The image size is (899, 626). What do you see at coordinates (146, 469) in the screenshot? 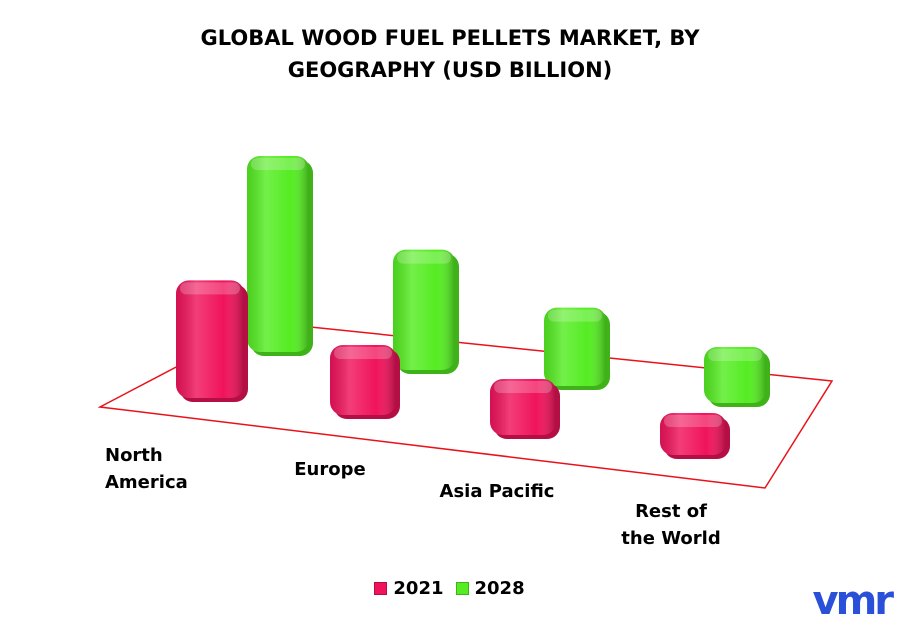
I see `x-tick-label: North America` at bounding box center [146, 469].